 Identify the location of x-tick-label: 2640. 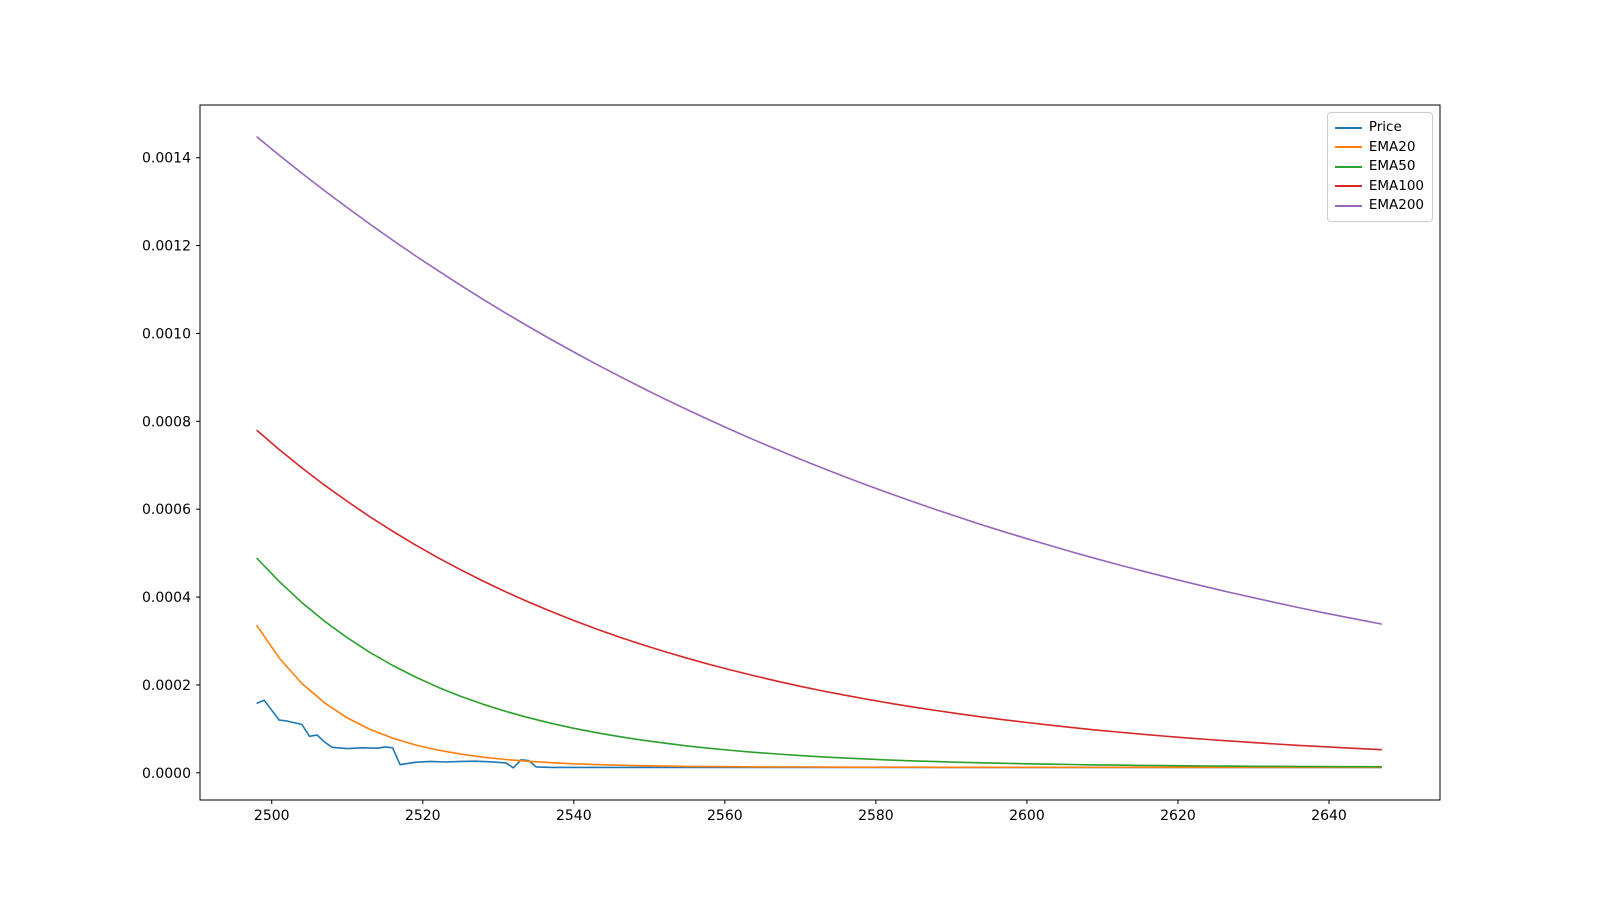
(1329, 816).